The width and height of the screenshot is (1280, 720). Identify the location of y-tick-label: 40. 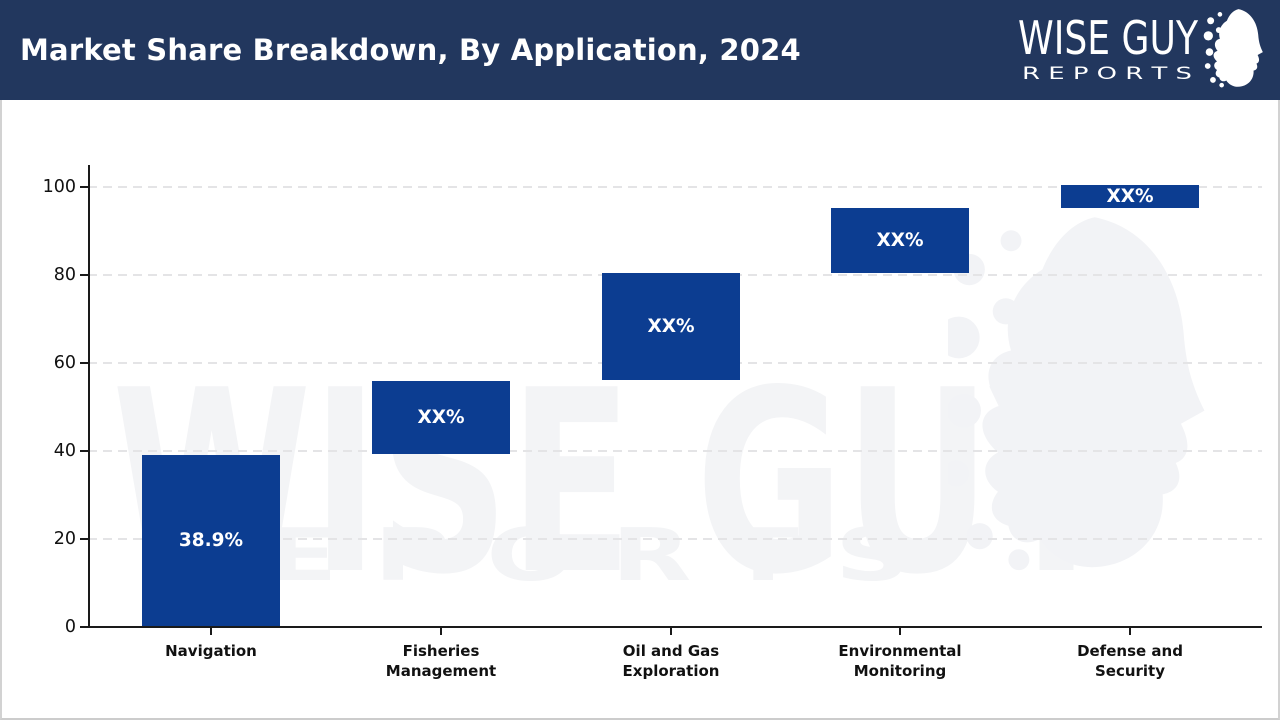
(64, 451).